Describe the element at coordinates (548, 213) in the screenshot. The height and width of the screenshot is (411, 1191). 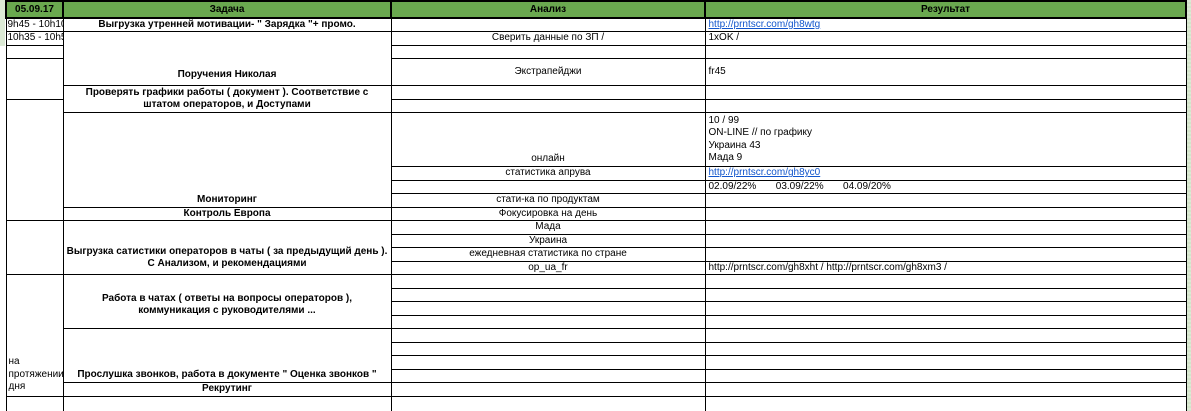
I see `analysis-focus-cell: Фокусировка на день` at that location.